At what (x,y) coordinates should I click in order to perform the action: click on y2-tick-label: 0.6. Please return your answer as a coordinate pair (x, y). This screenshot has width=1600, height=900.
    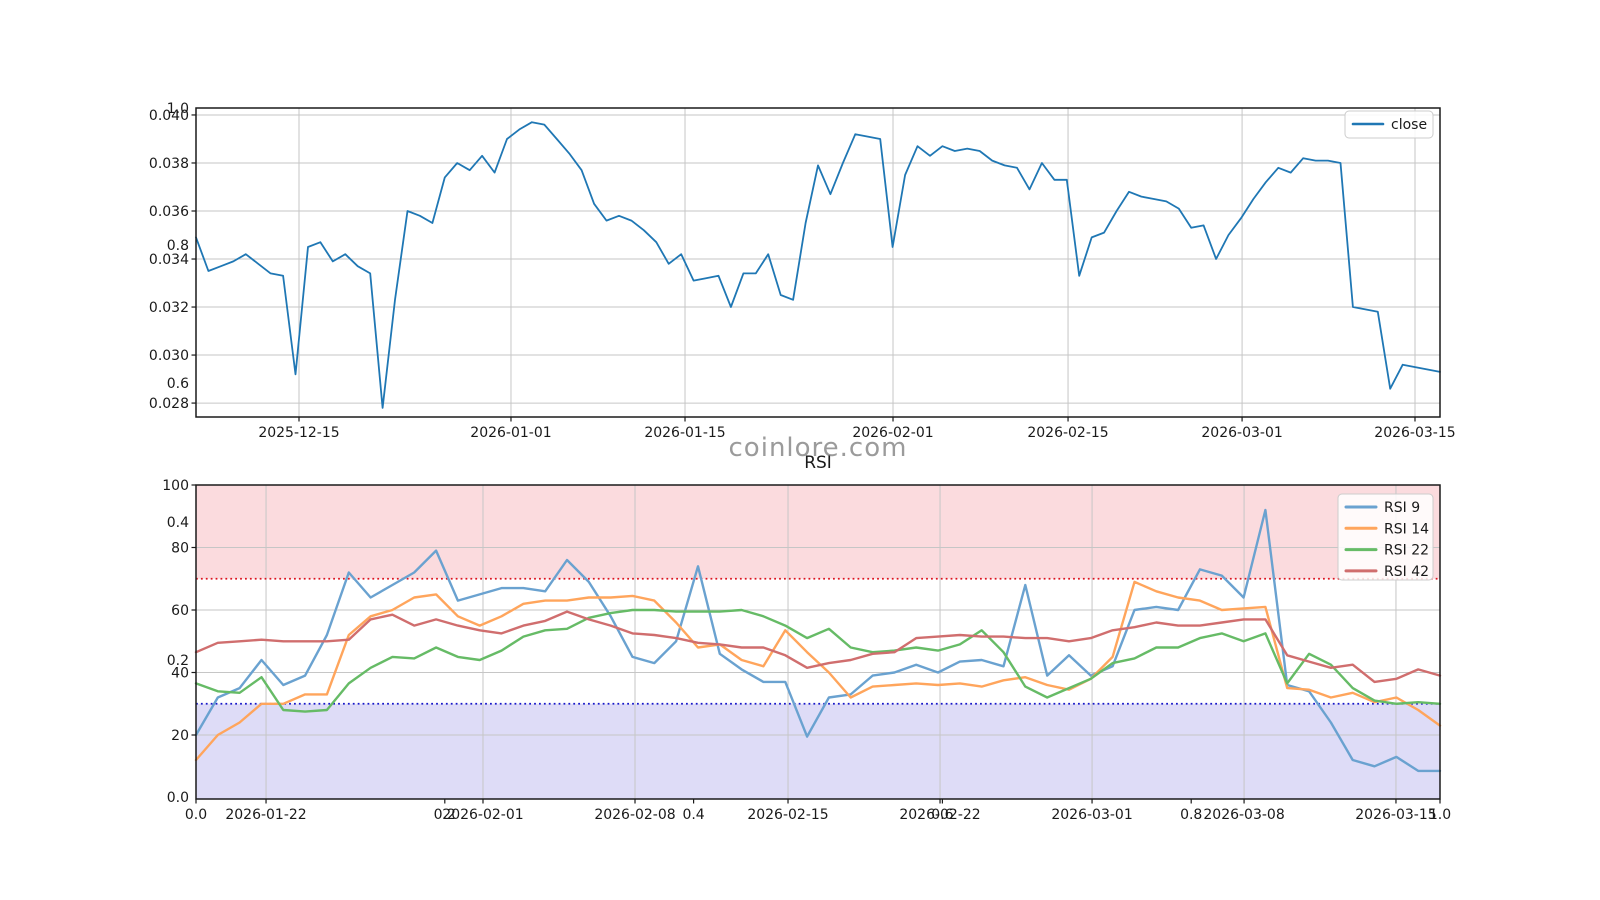
    Looking at the image, I should click on (178, 384).